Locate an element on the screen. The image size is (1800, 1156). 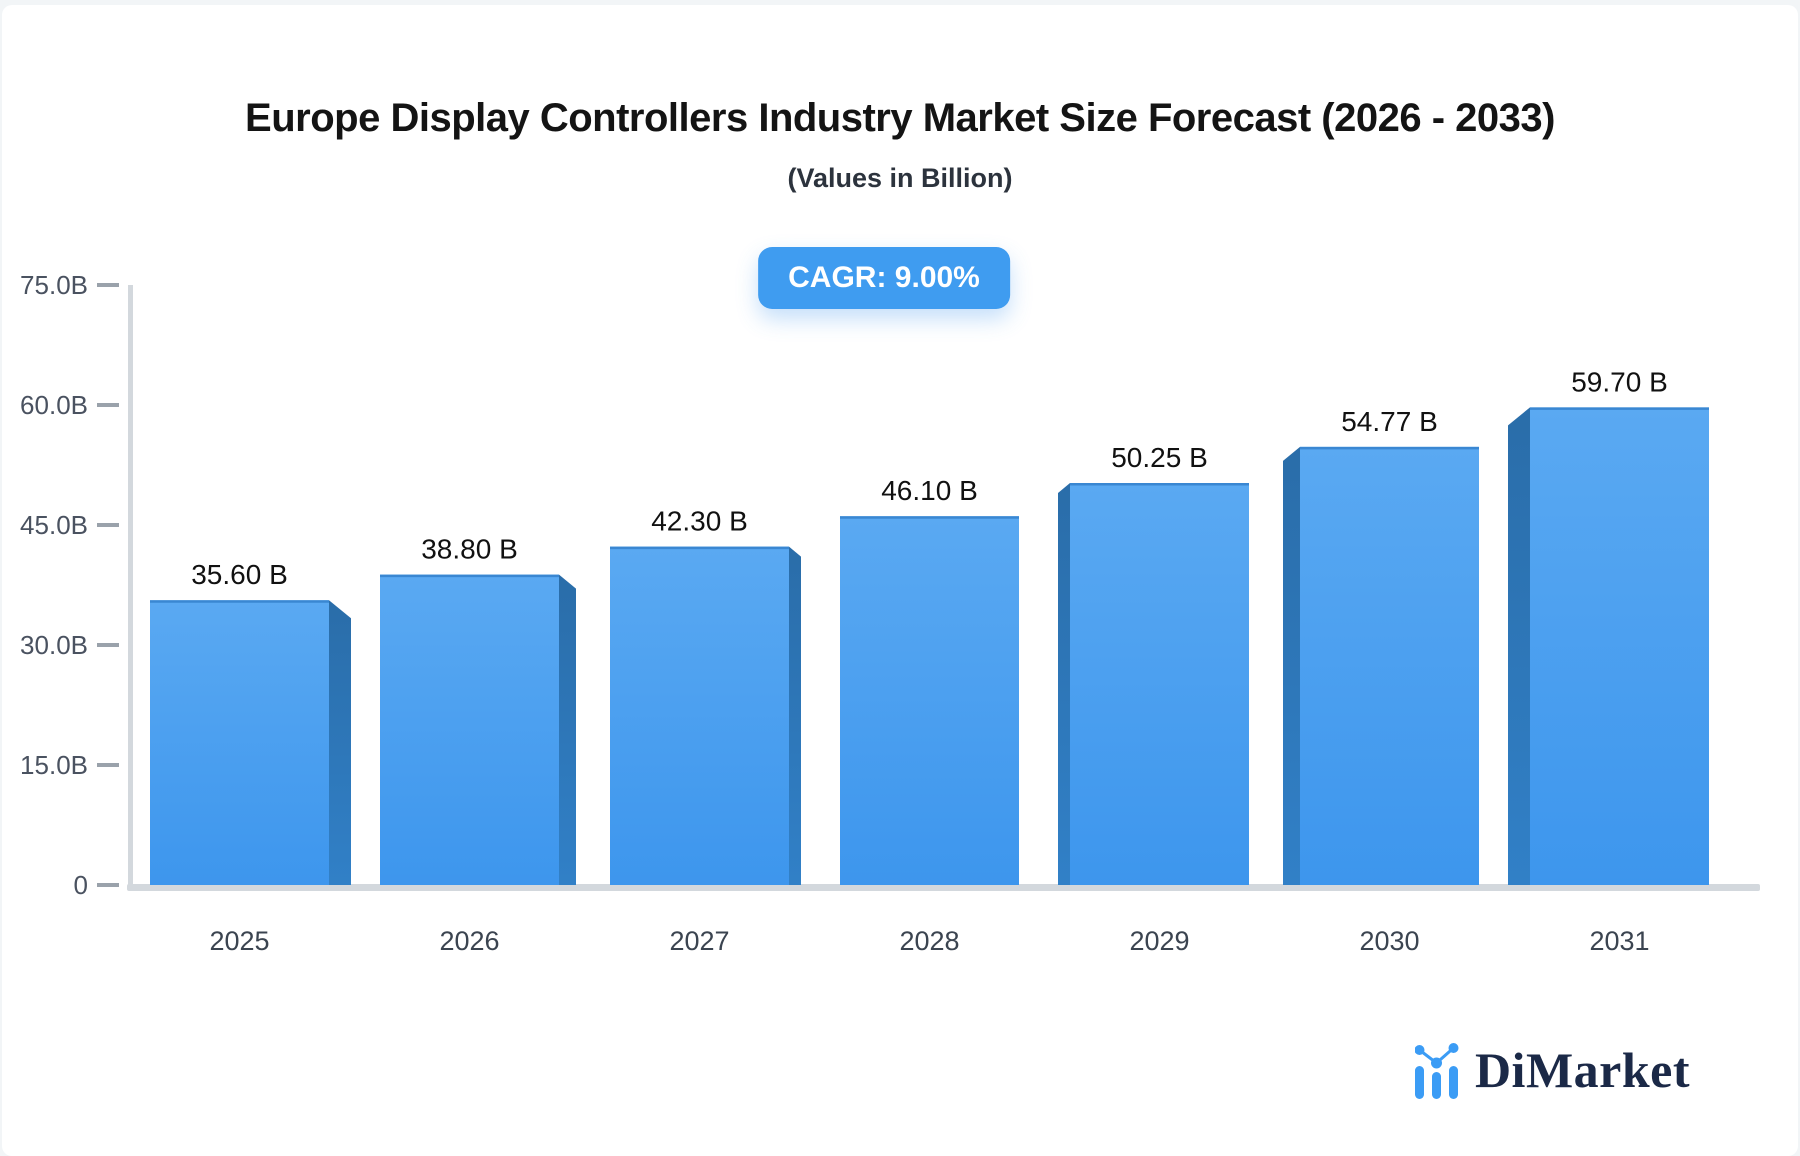
x-axis-label: 2026 is located at coordinates (469, 941).